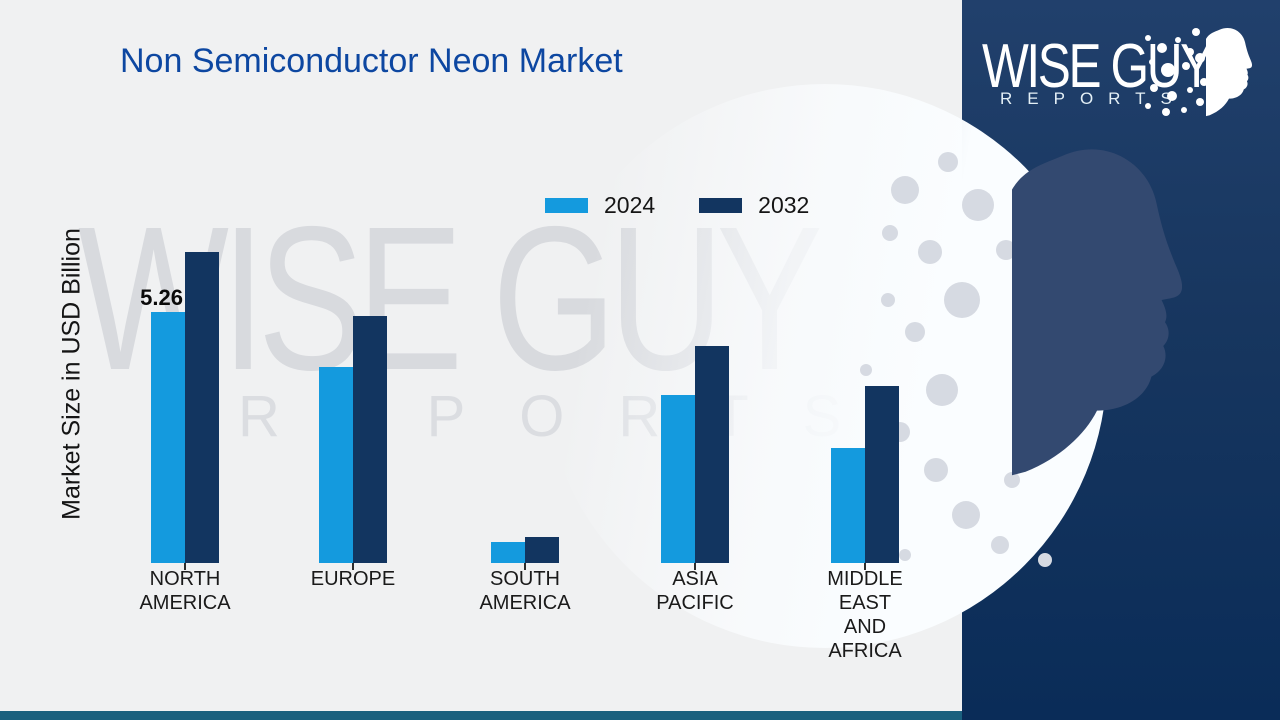 This screenshot has width=1280, height=720. Describe the element at coordinates (1097, 312) in the screenshot. I see `face-profile-watermark-icon` at that location.